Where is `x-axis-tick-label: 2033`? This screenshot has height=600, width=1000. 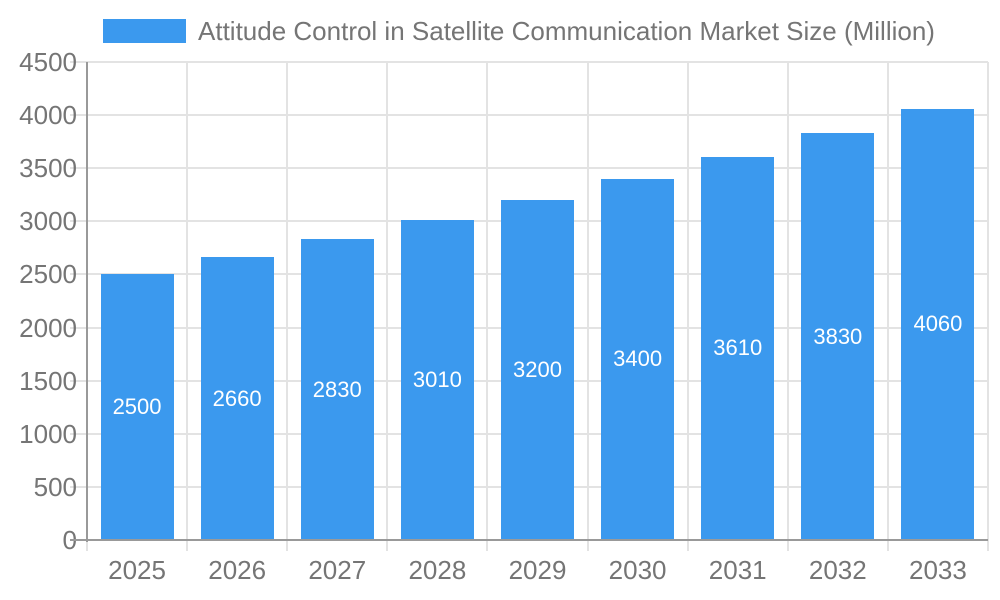
x-axis-tick-label: 2033 is located at coordinates (938, 570).